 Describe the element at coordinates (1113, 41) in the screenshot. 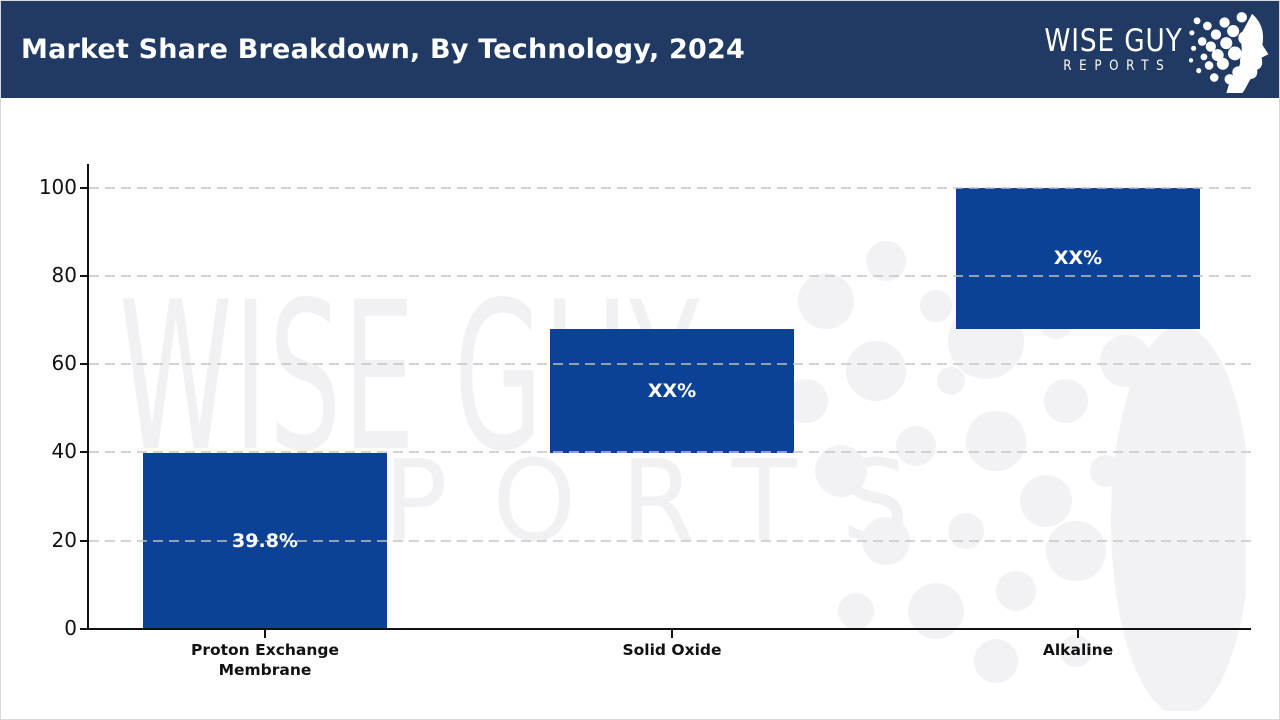

I see `logo-wordmark: WISE GUY` at that location.